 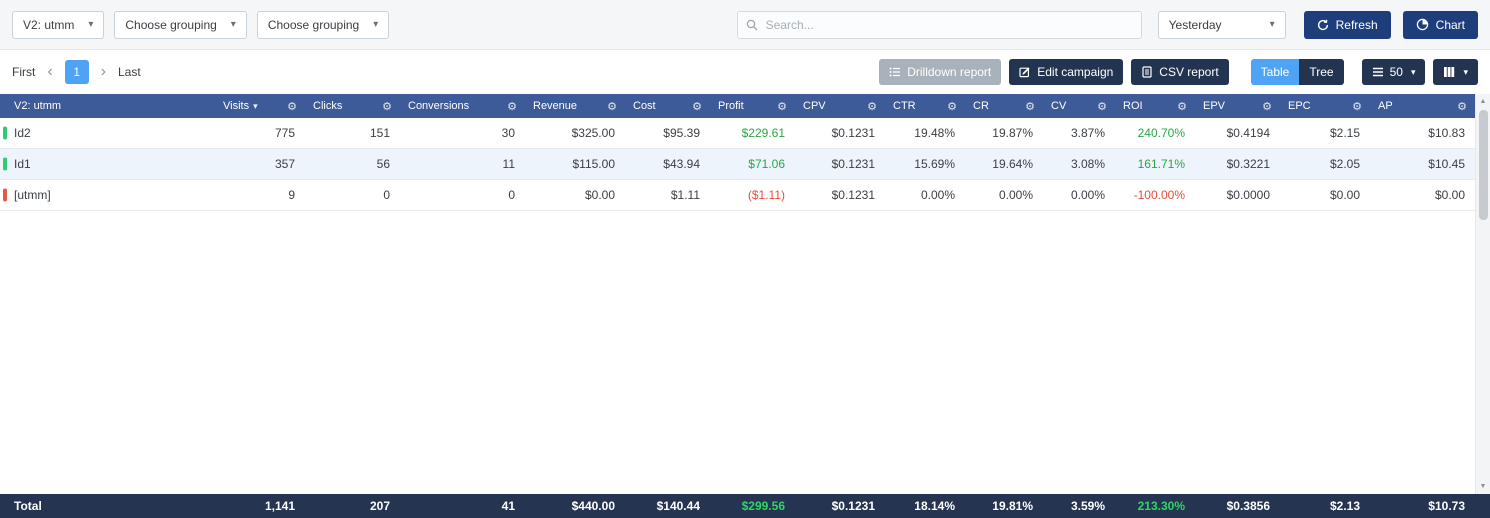 What do you see at coordinates (1385, 106) in the screenshot?
I see `column-label: AP` at bounding box center [1385, 106].